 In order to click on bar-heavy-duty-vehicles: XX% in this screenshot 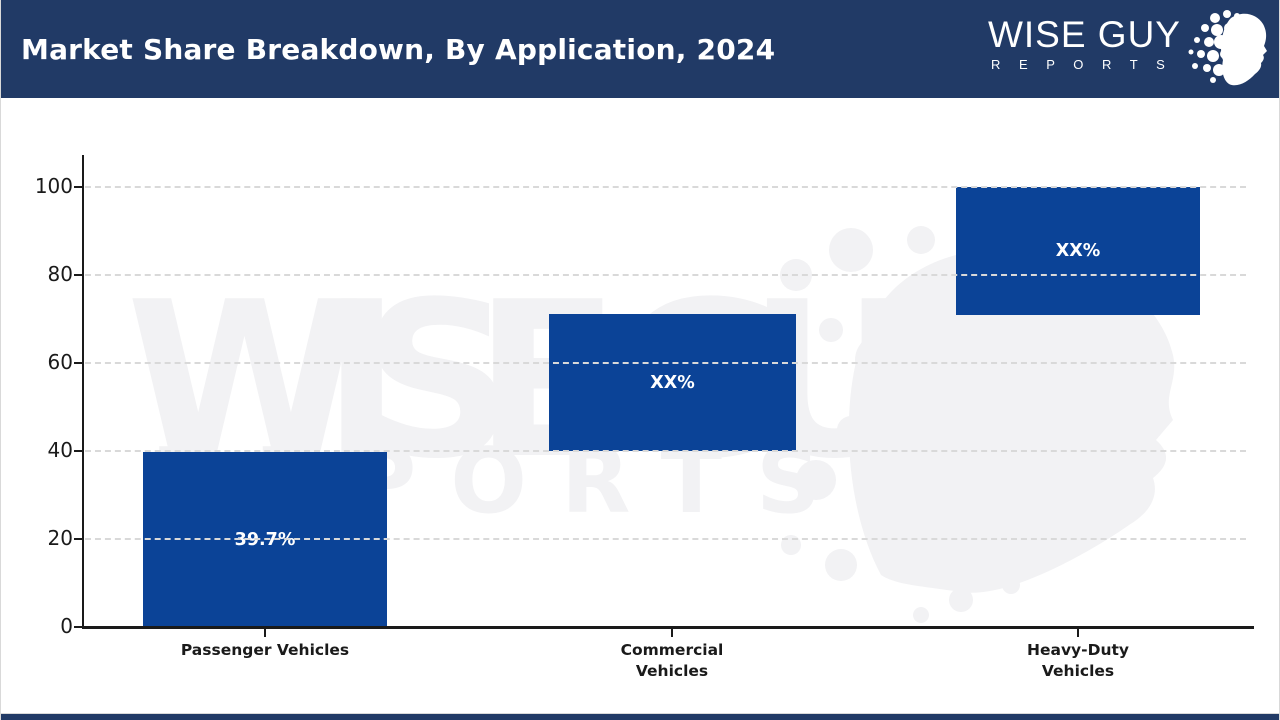, I will do `click(1078, 251)`.